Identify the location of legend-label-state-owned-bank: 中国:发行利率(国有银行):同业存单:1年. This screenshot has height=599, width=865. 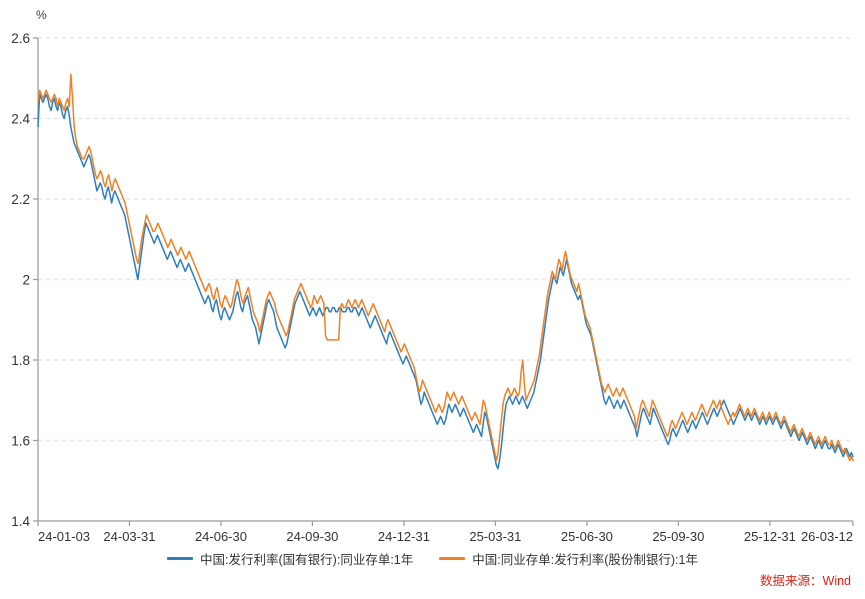
(307, 560).